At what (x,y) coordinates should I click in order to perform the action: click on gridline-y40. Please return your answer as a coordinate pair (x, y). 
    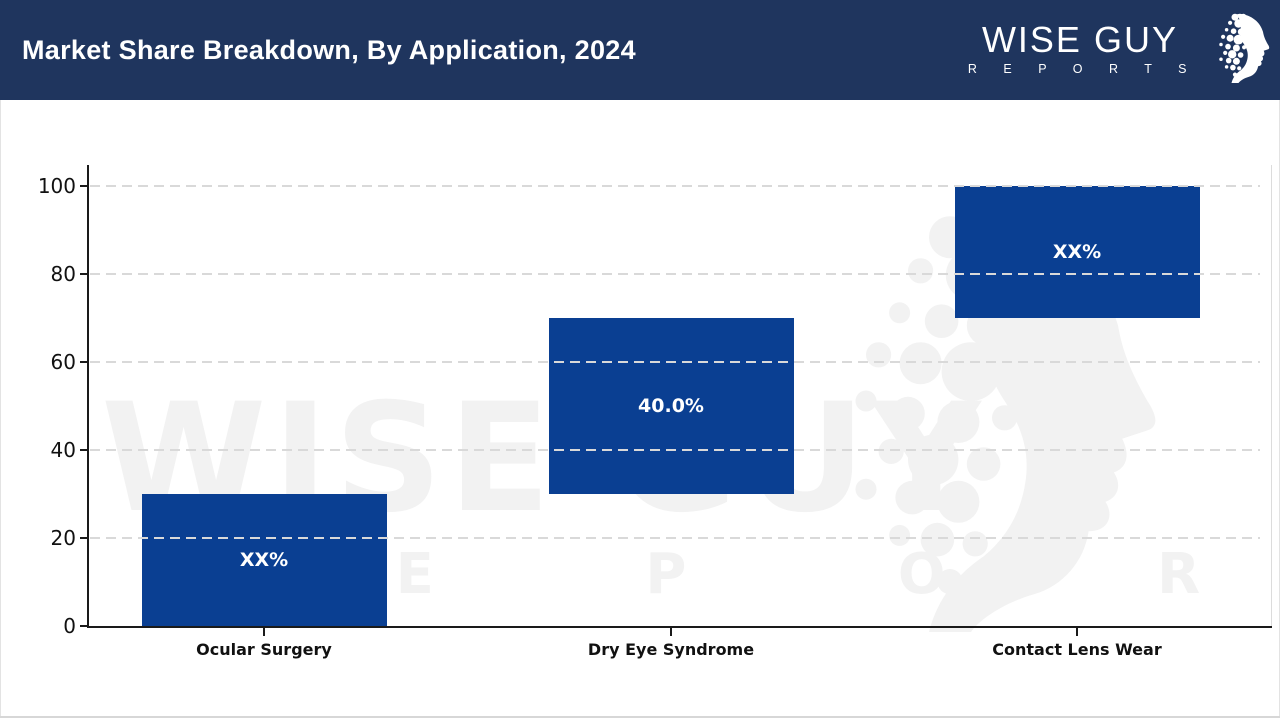
    Looking at the image, I should click on (675, 450).